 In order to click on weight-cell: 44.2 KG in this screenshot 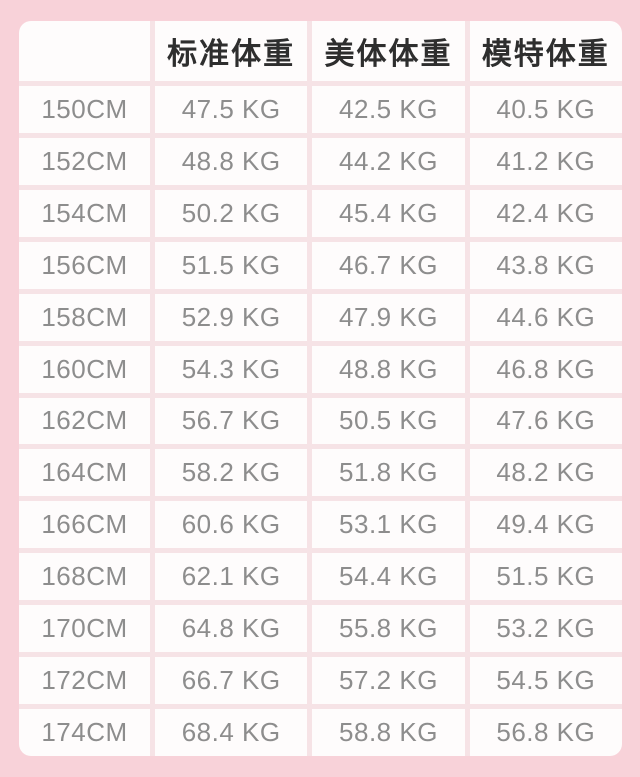, I will do `click(388, 161)`.